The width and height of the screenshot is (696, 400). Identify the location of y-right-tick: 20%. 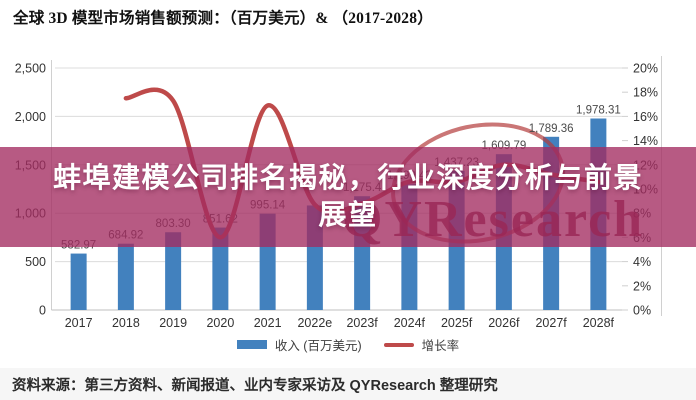
(645, 69).